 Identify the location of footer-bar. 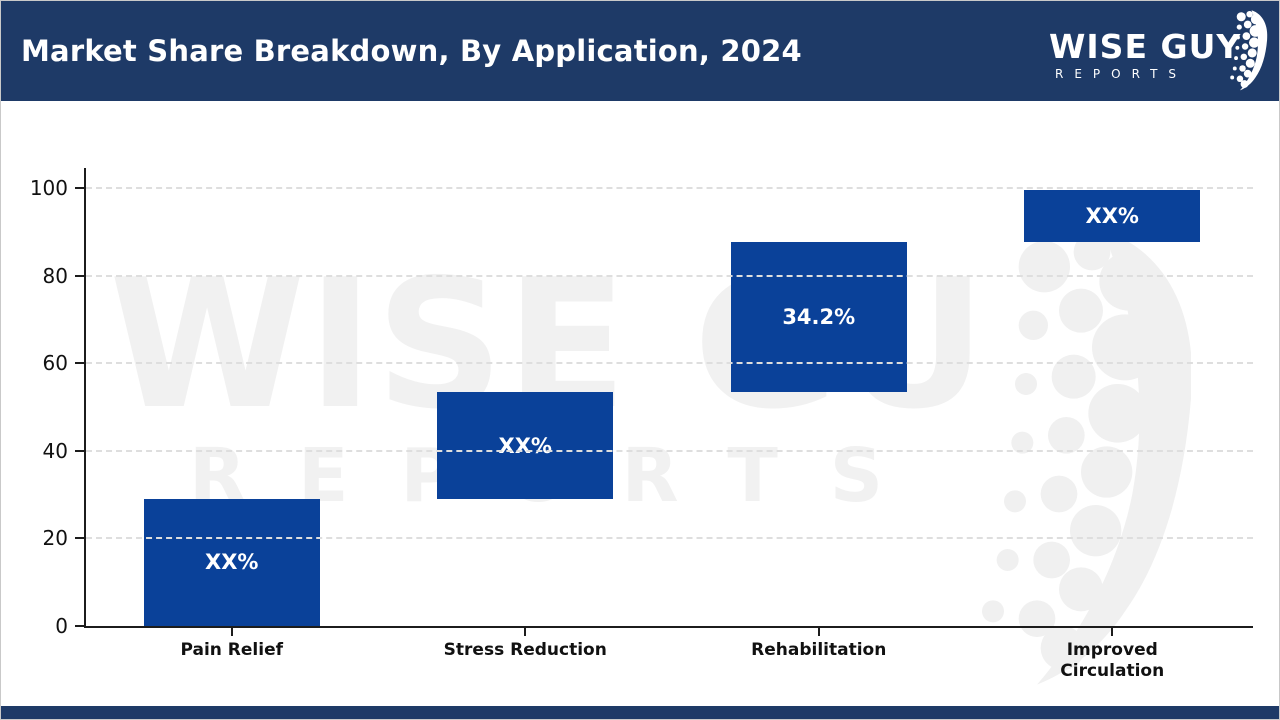
(640, 712).